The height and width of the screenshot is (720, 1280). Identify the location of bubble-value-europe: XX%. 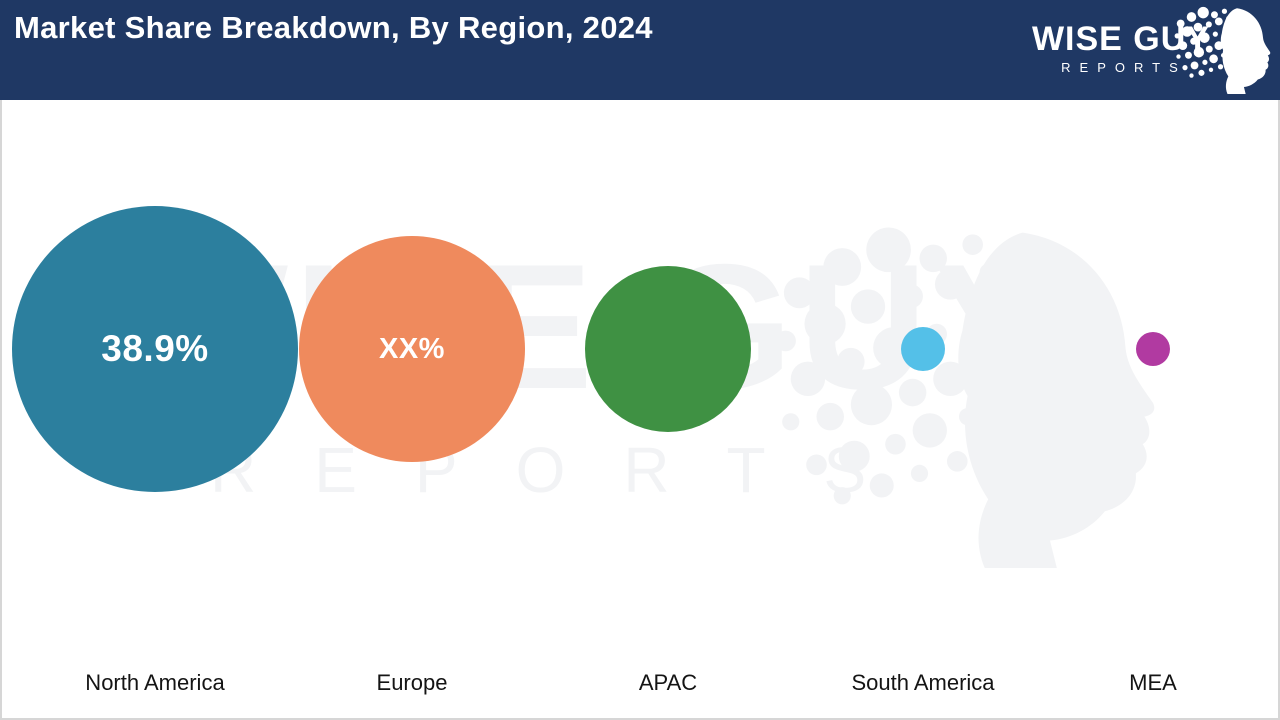
(412, 348).